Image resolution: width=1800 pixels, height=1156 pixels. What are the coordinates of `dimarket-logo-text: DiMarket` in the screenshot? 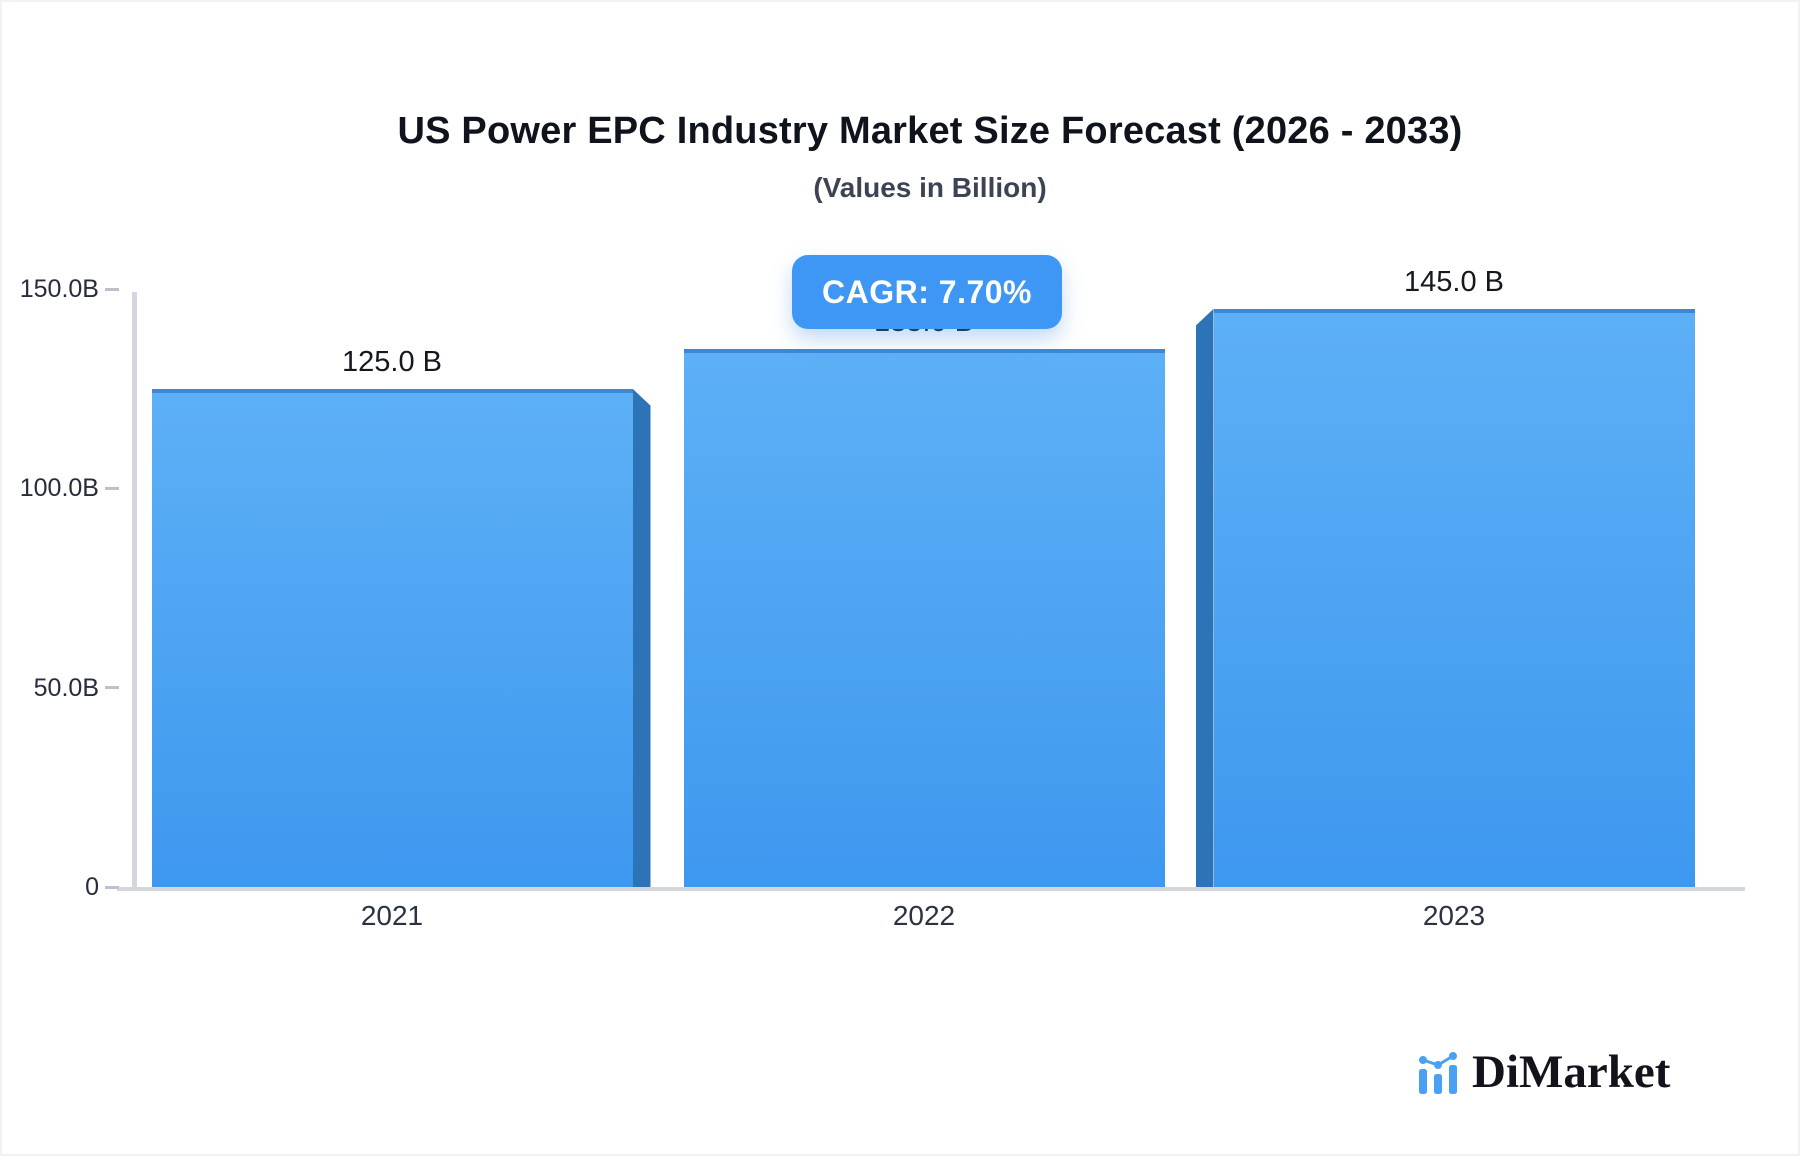 It's located at (1571, 1072).